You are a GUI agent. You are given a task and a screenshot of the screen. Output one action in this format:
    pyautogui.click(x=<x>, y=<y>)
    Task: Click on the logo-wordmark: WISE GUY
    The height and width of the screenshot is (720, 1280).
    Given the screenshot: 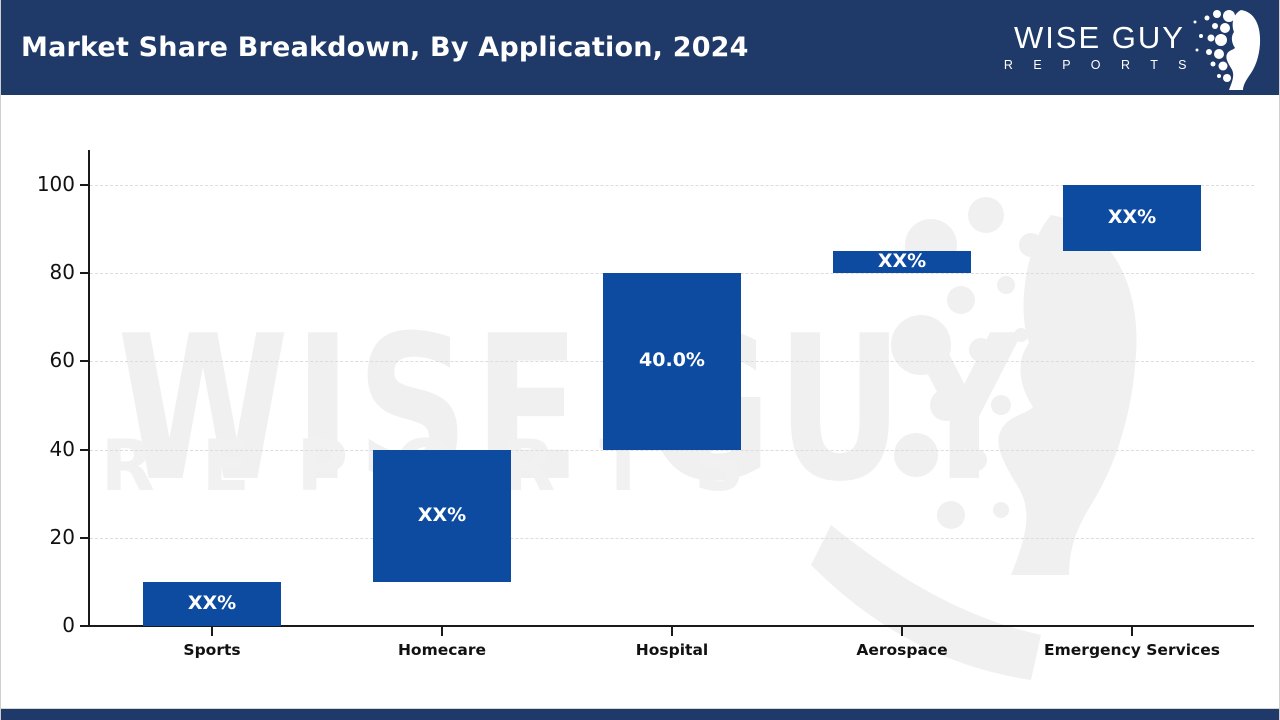 What is the action you would take?
    pyautogui.click(x=1099, y=37)
    